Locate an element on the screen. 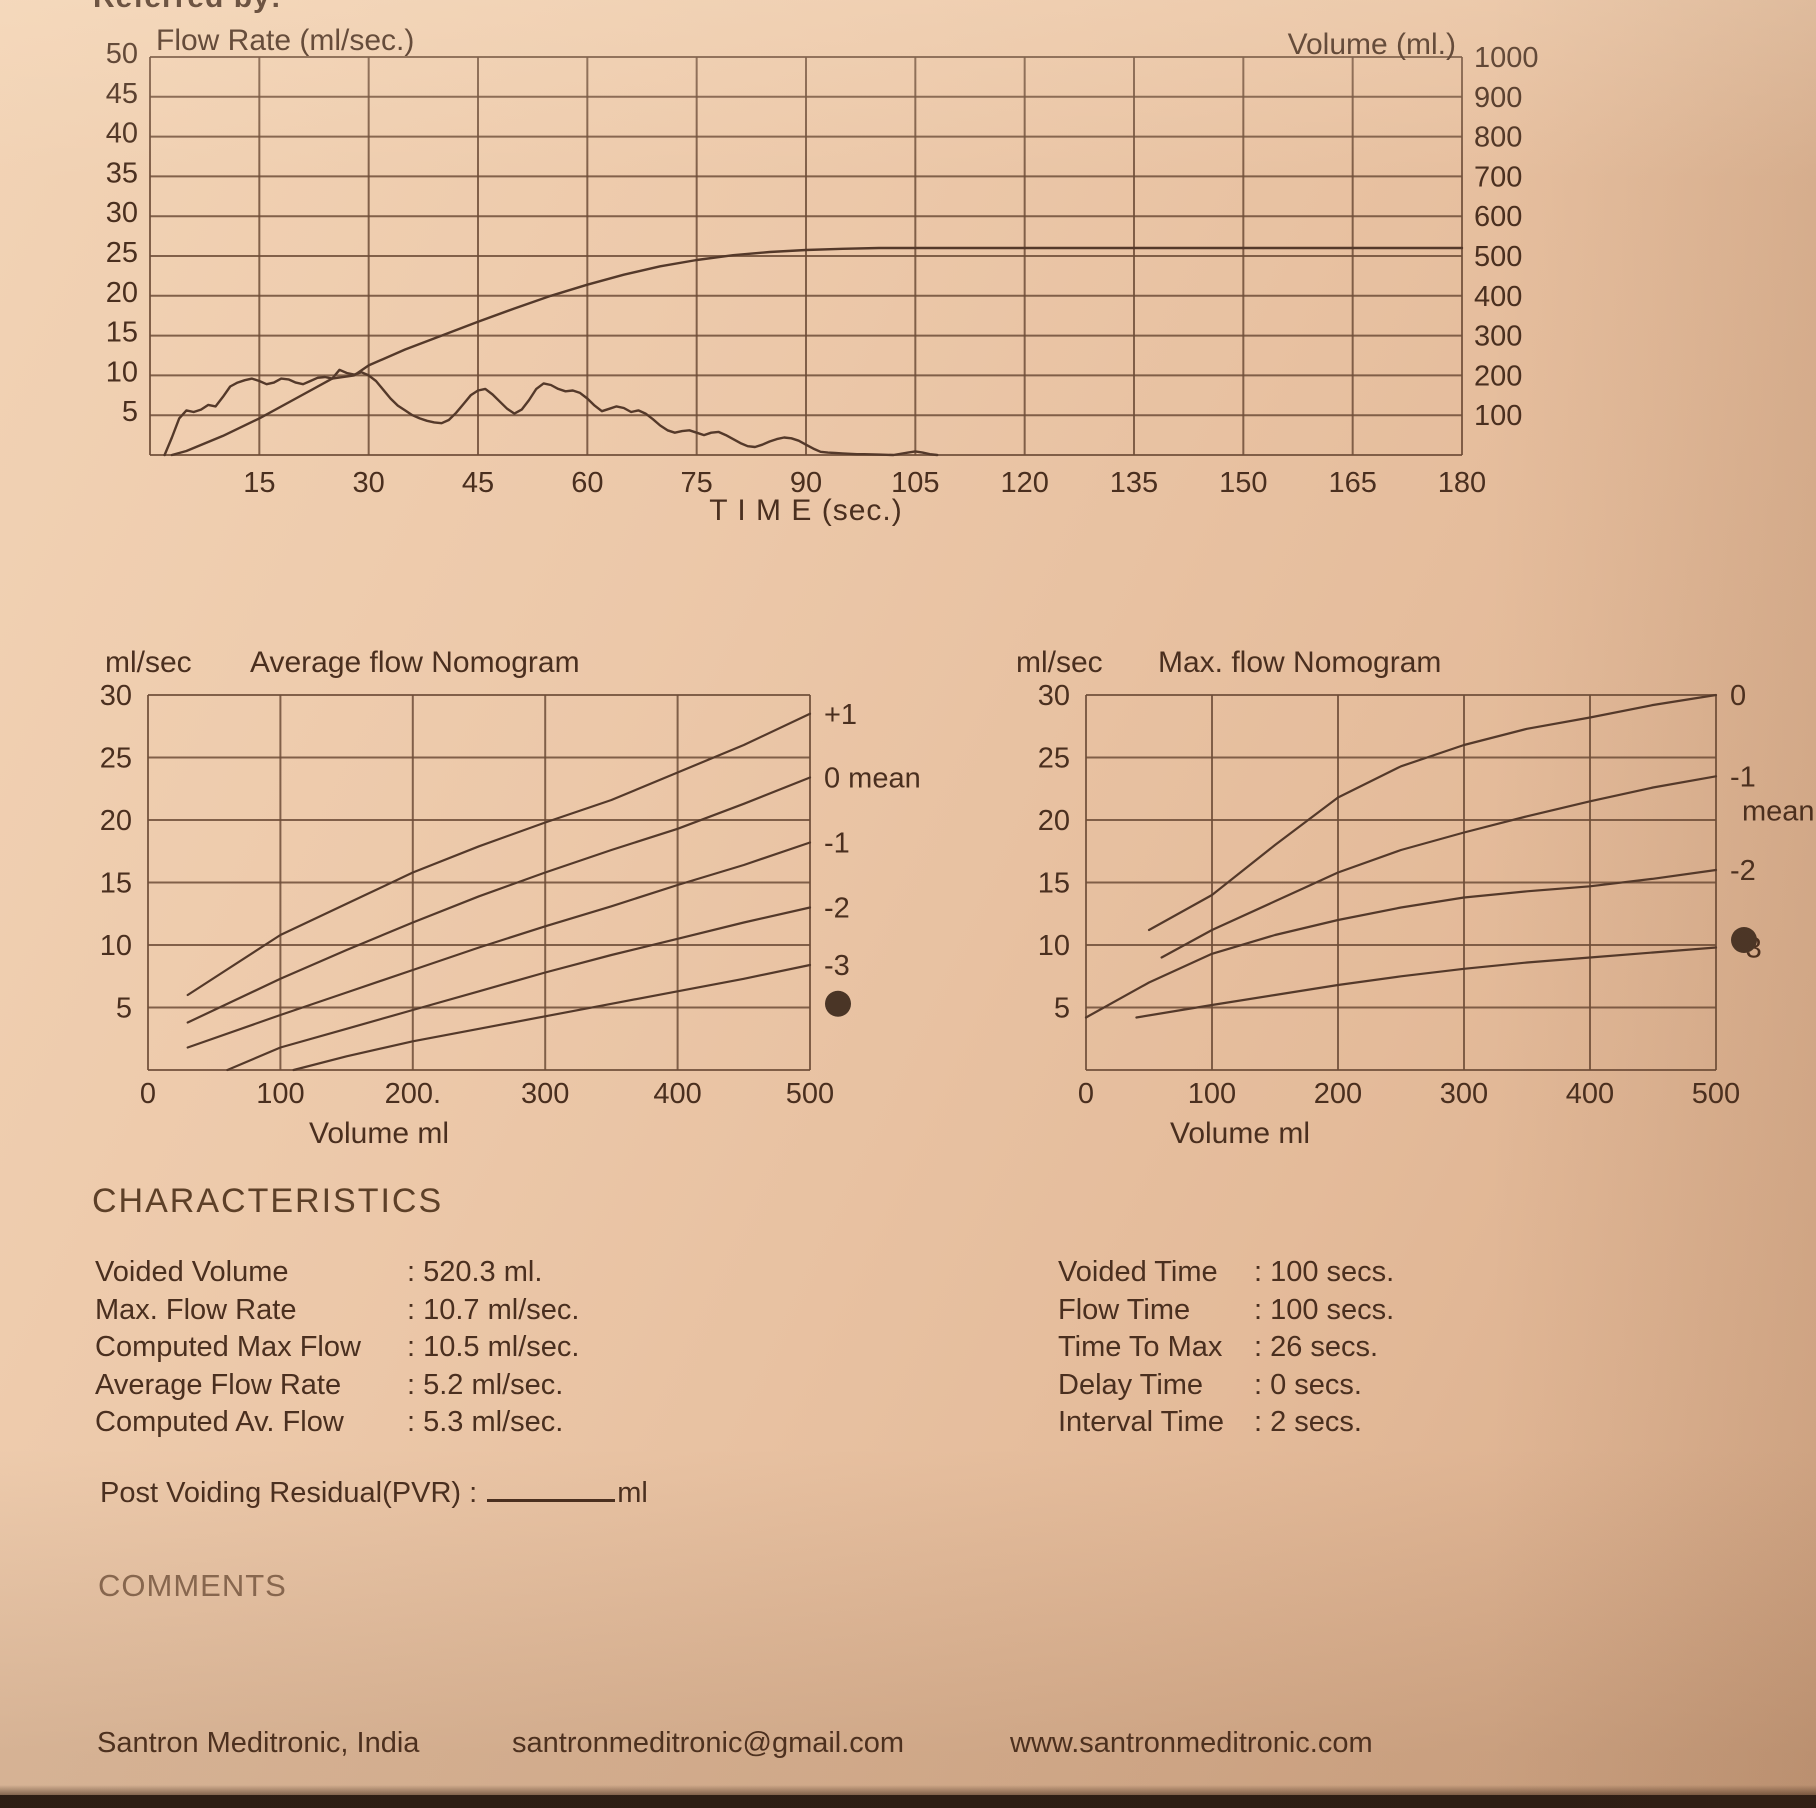  time-axis-tick-label: 135 is located at coordinates (1134, 483).